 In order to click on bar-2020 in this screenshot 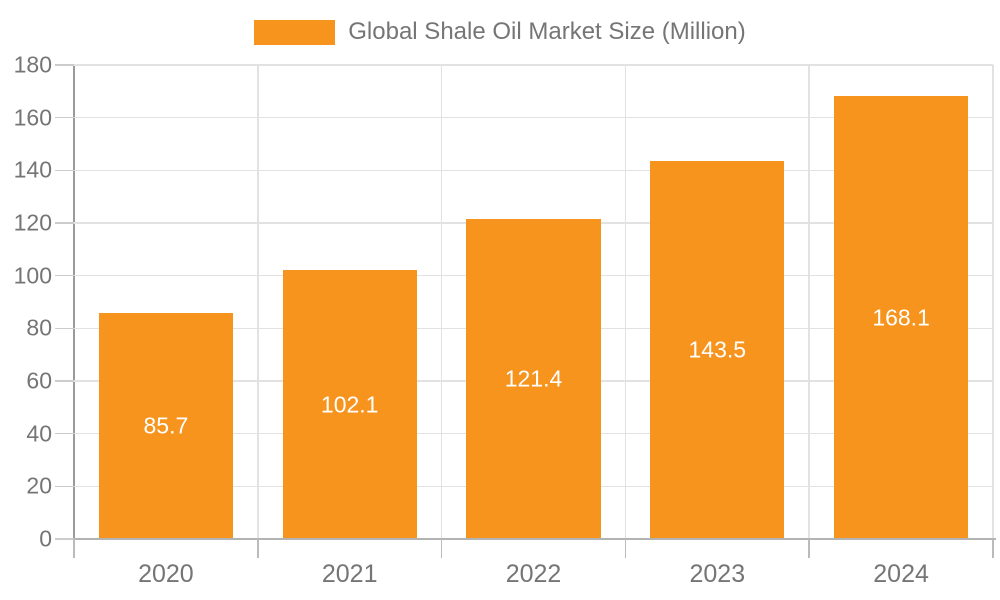, I will do `click(165, 426)`.